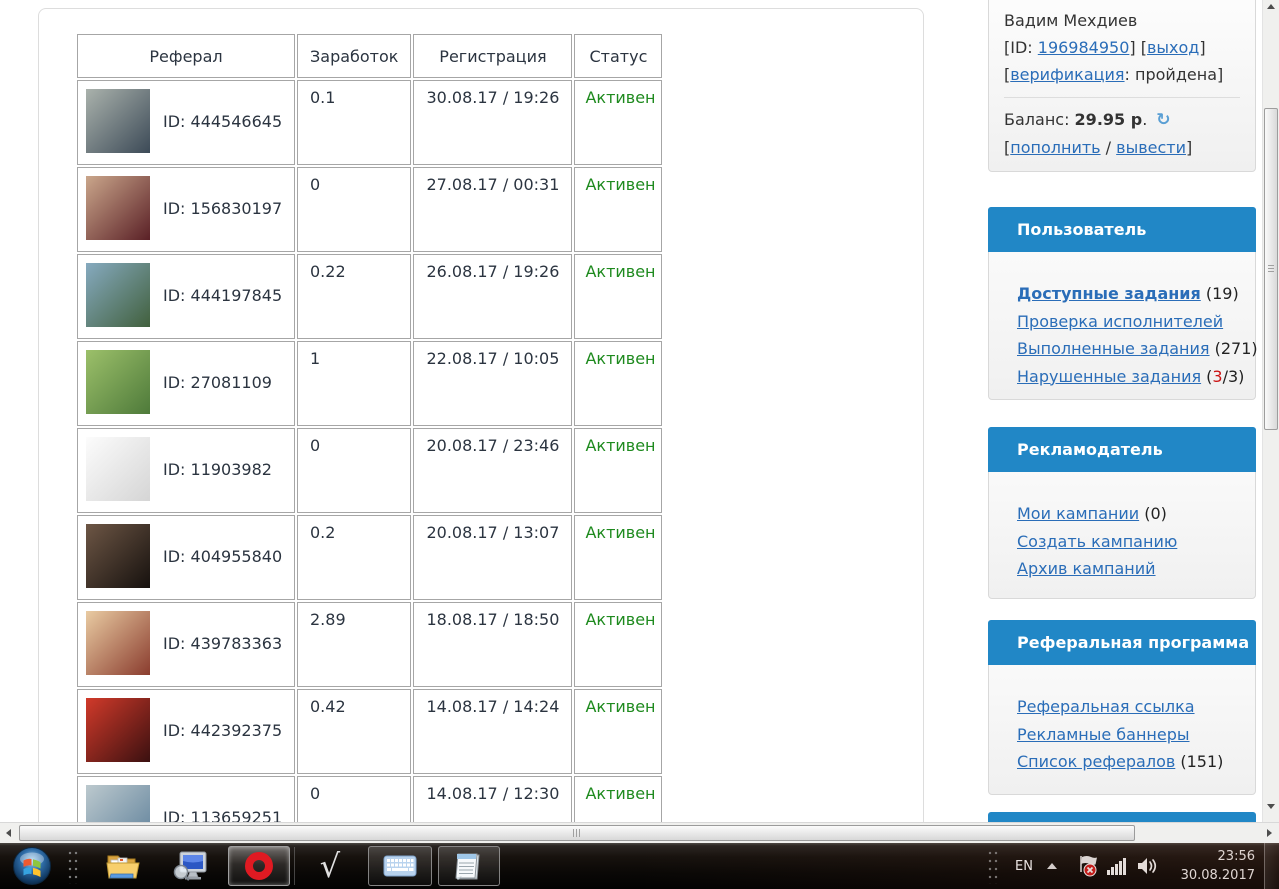  What do you see at coordinates (1271, 6) in the screenshot?
I see `scroll-up-button` at bounding box center [1271, 6].